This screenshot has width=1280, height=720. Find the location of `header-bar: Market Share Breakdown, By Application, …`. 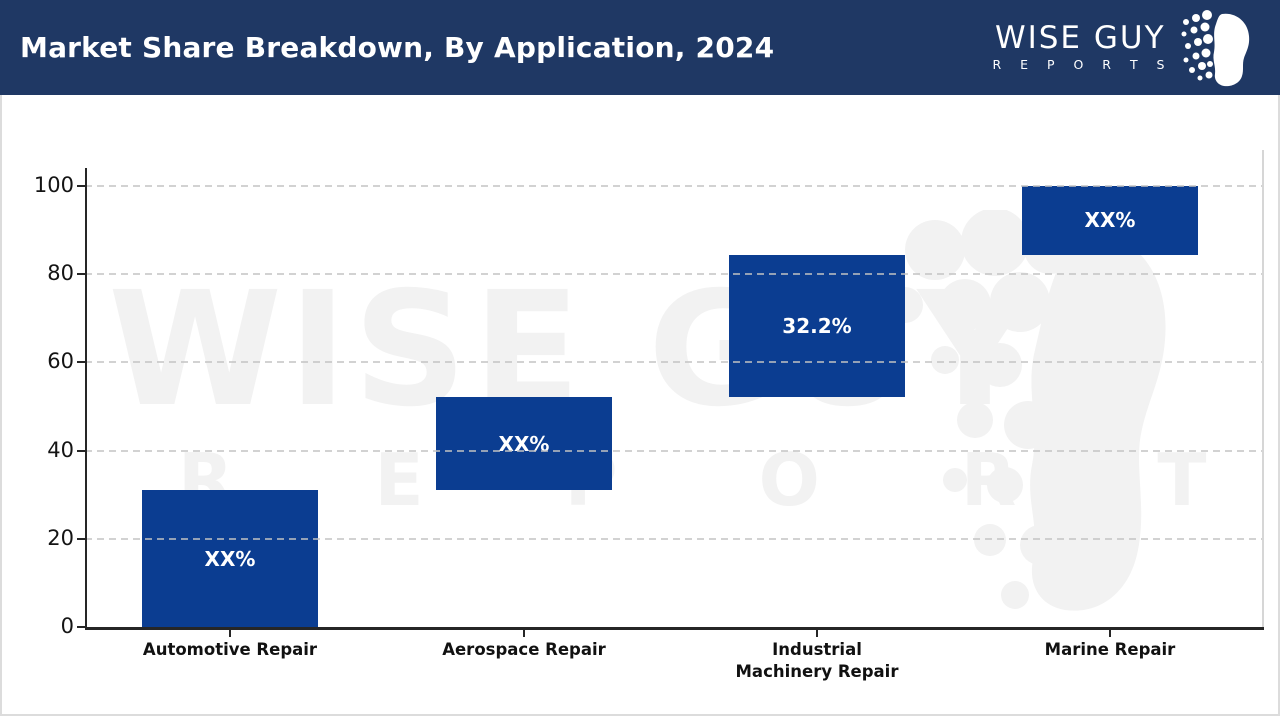

header-bar: Market Share Breakdown, By Application, … is located at coordinates (640, 47).